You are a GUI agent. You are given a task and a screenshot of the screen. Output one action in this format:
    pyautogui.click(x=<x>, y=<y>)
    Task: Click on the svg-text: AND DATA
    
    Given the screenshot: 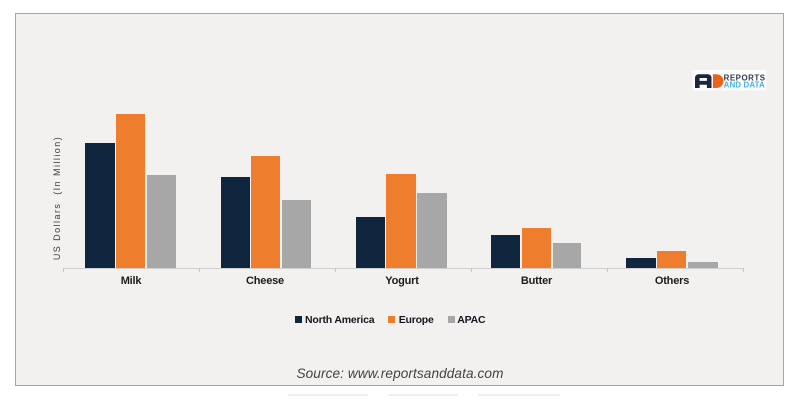 What is the action you would take?
    pyautogui.click(x=744, y=85)
    